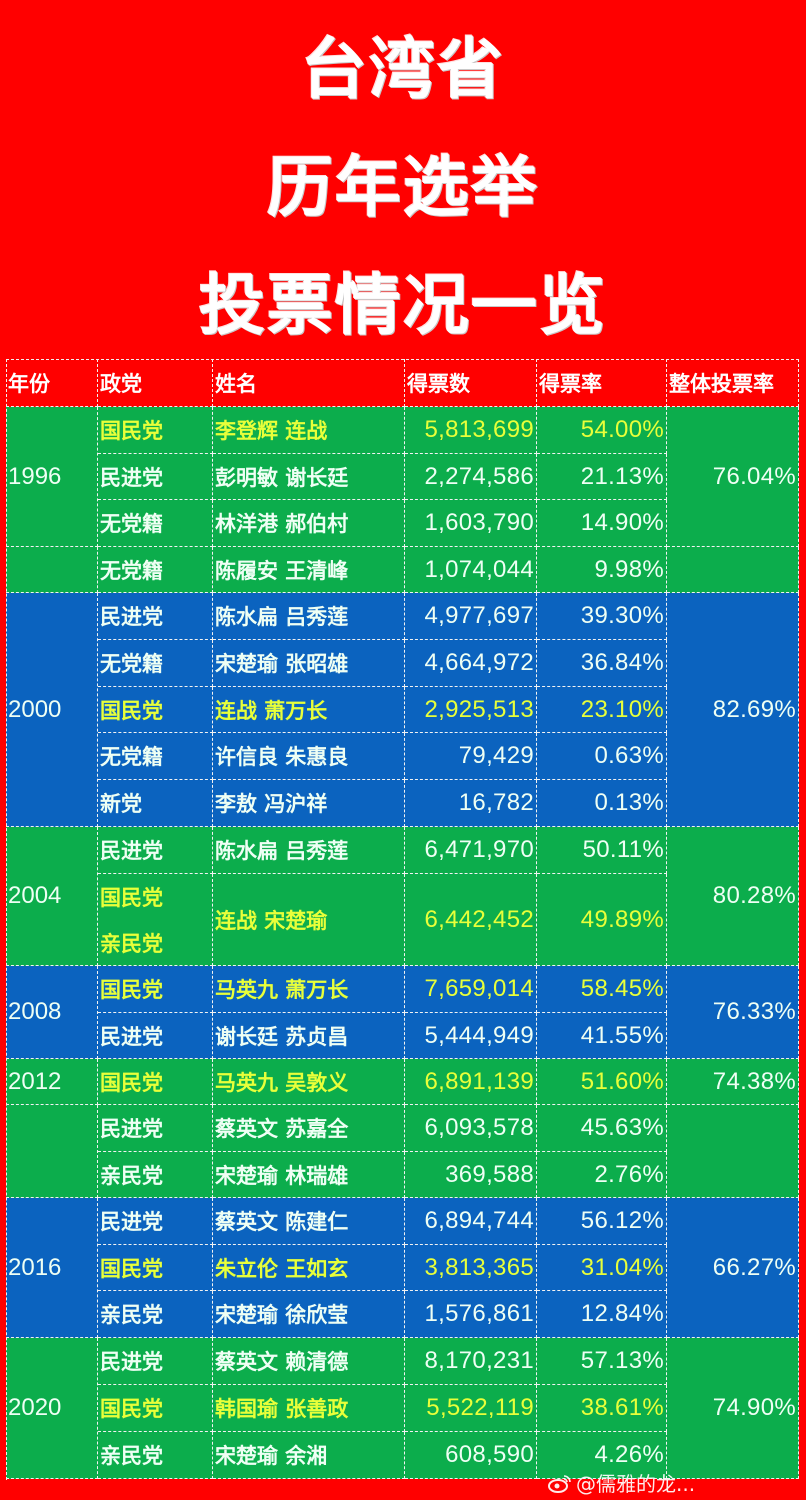  I want to click on votes-cell: 4,664,972, so click(471, 663).